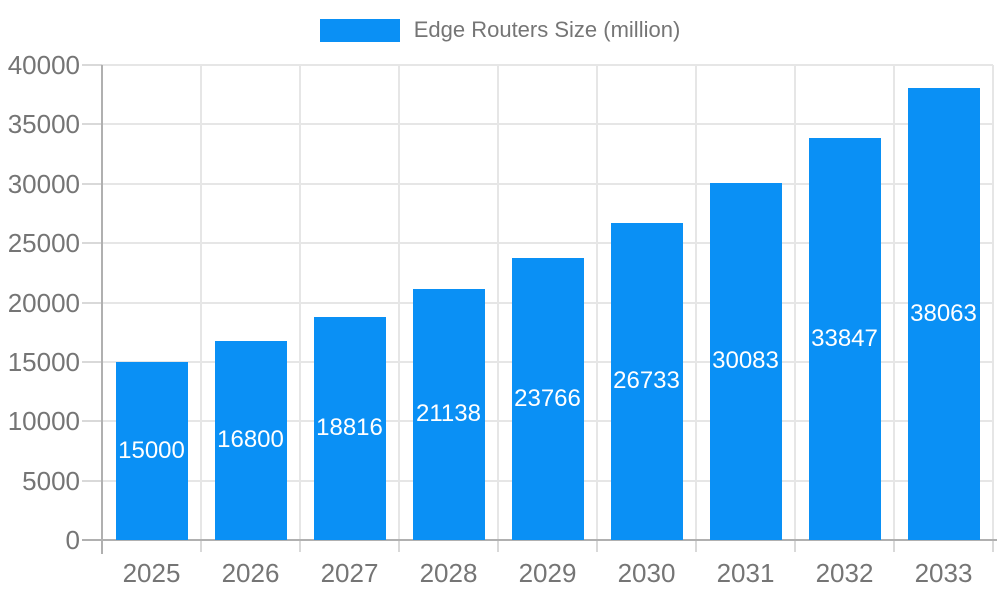 This screenshot has width=1000, height=600. I want to click on bar-value-label: 18816, so click(349, 428).